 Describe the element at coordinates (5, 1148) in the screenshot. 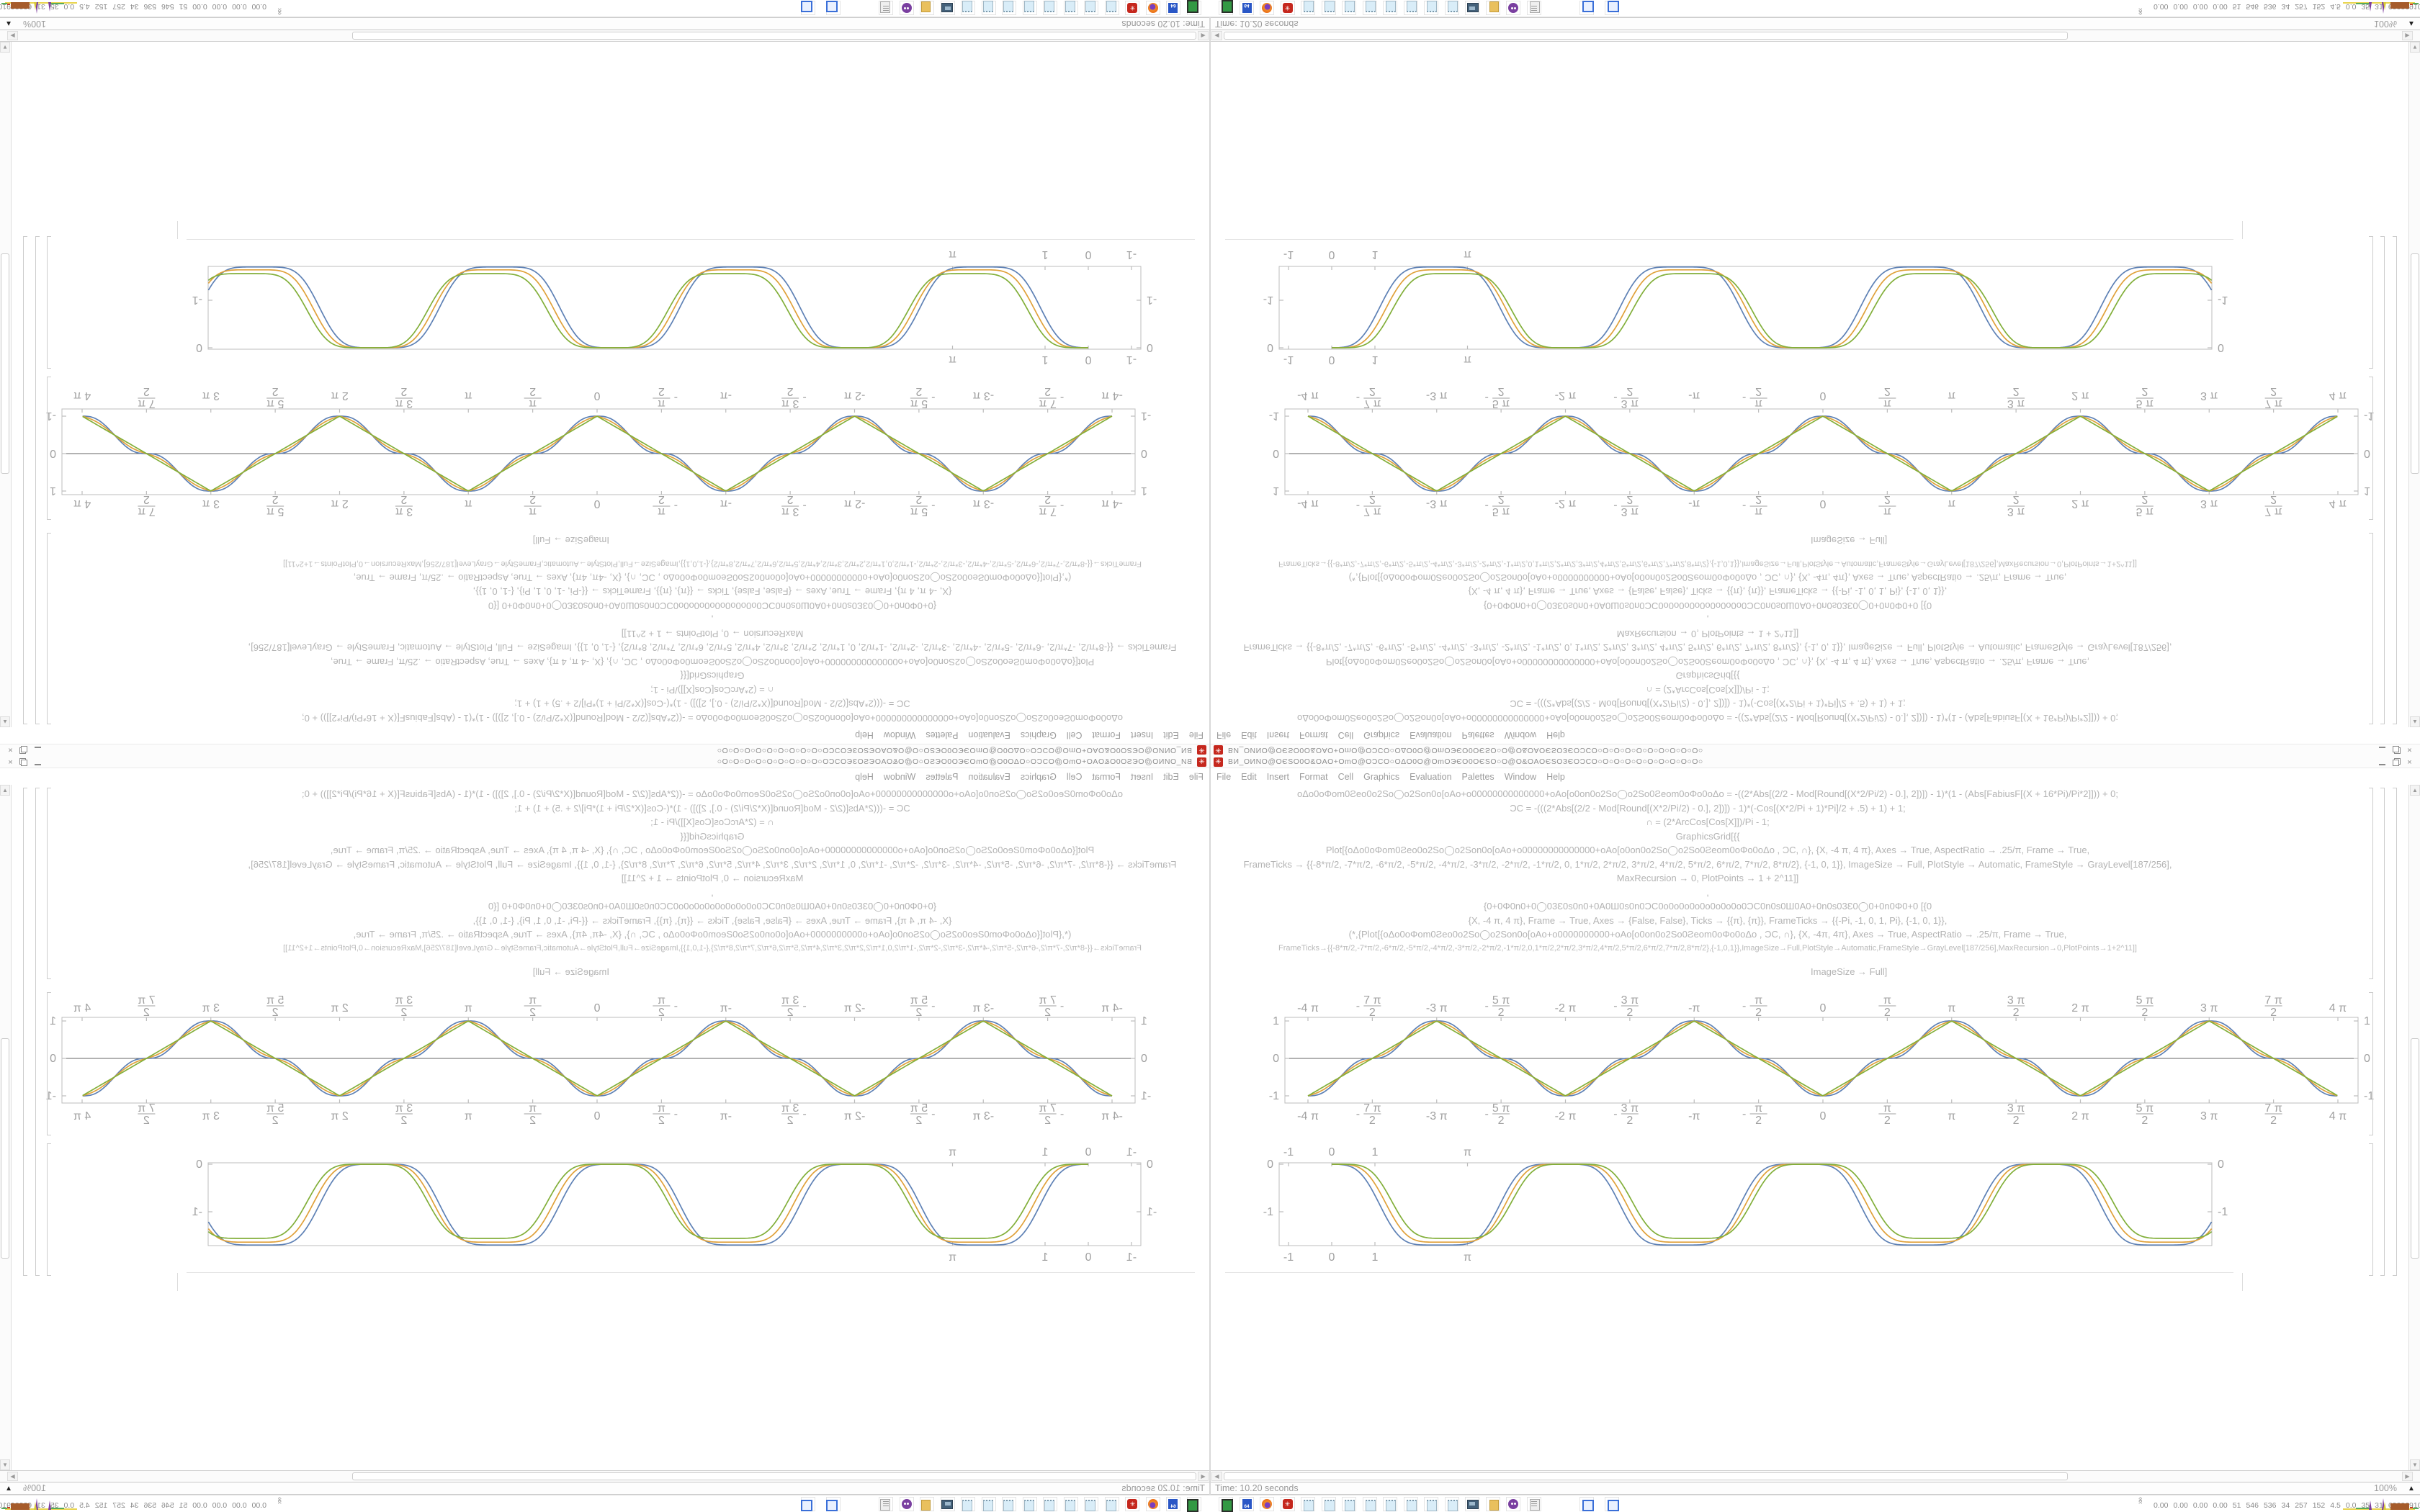

I see `vertical-scroll-thumb` at that location.